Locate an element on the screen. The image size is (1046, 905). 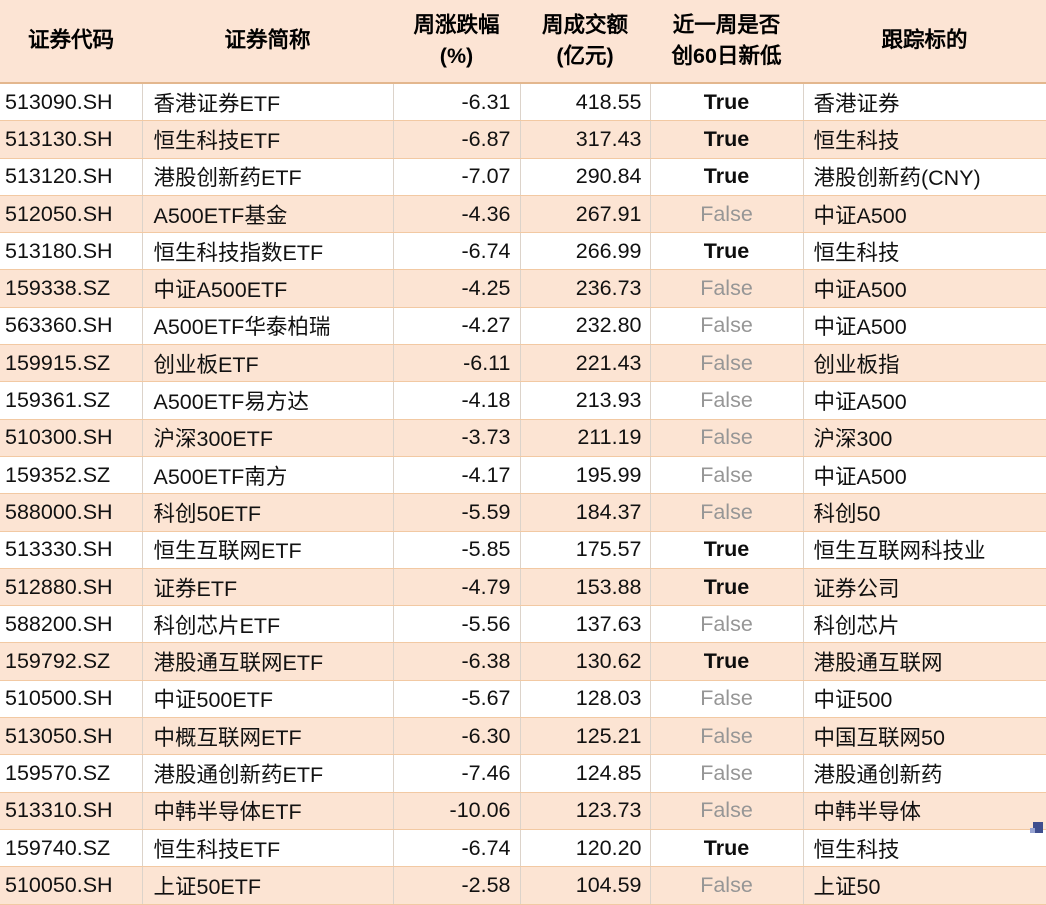
column-header-weekly-change: 周涨跌幅 (%) is located at coordinates (456, 42).